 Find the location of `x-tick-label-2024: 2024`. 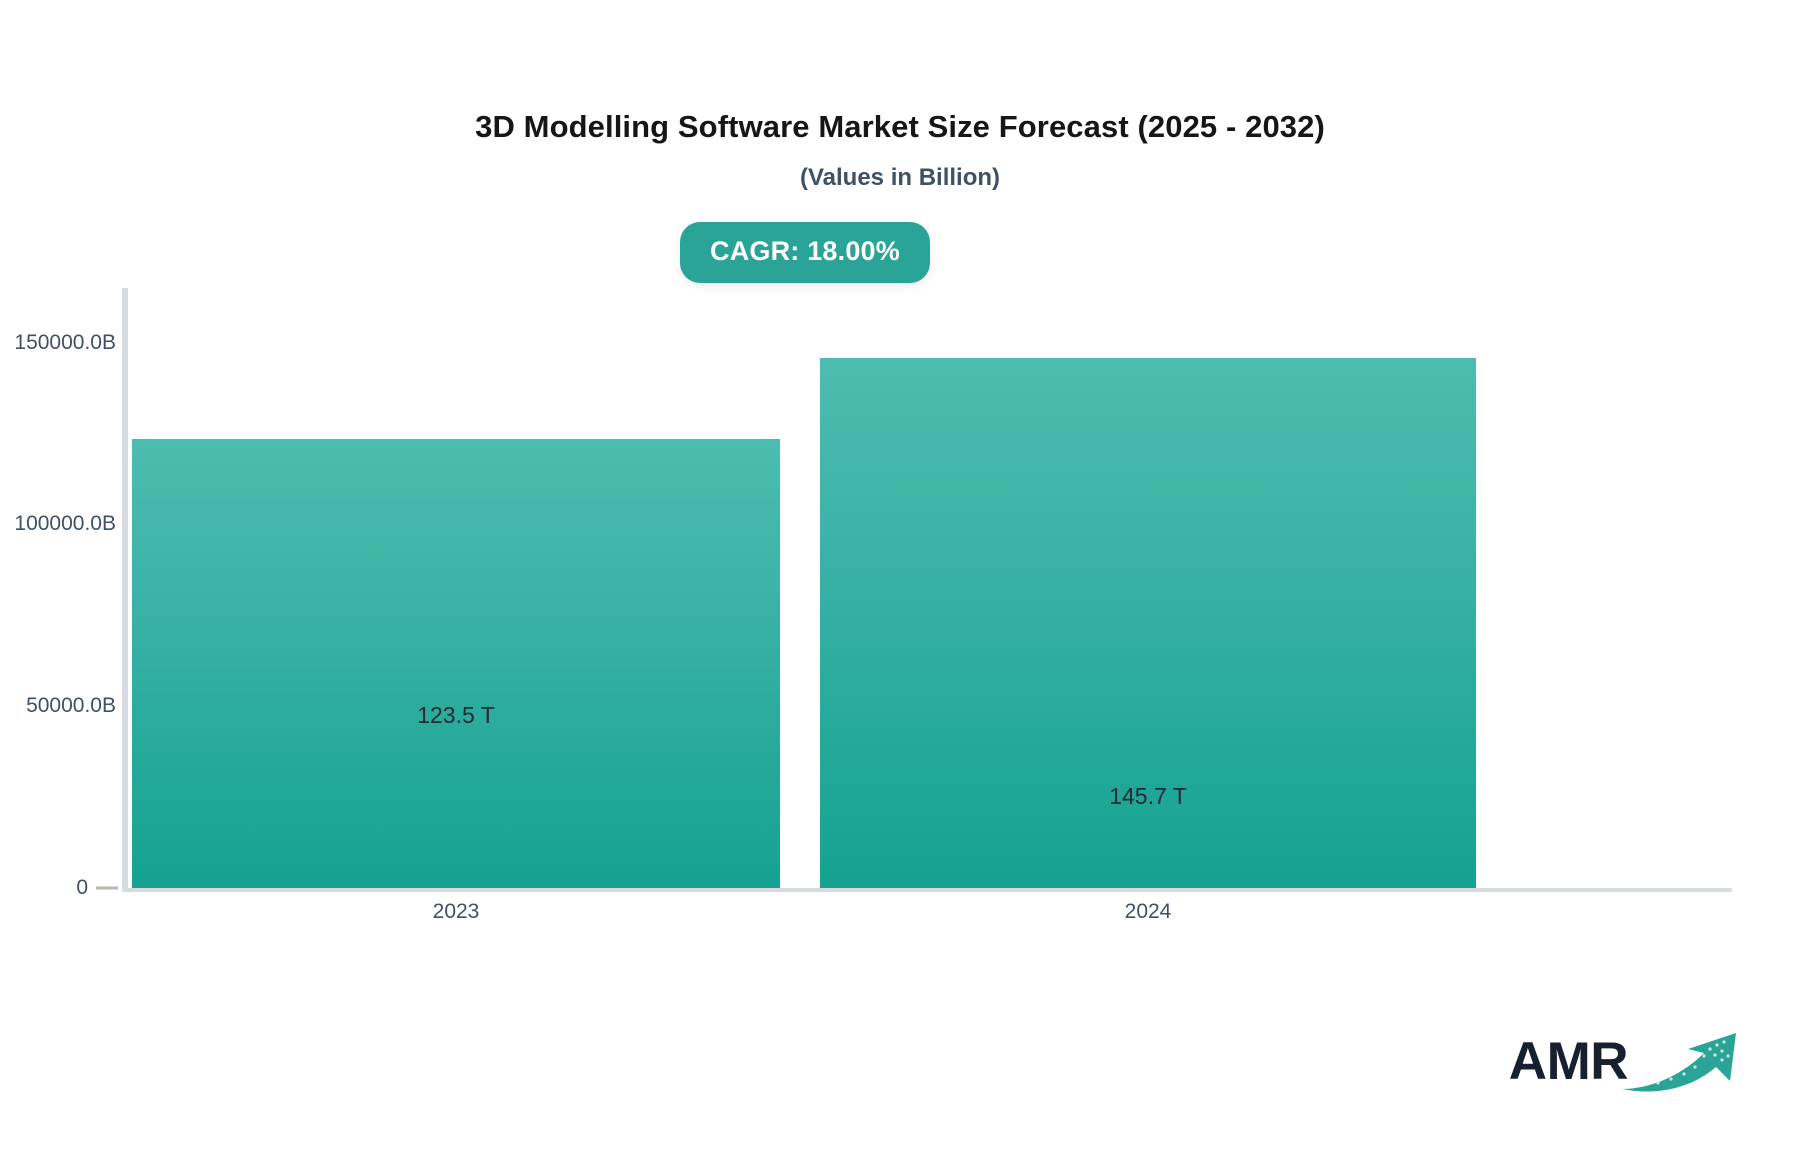

x-tick-label-2024: 2024 is located at coordinates (1148, 911).